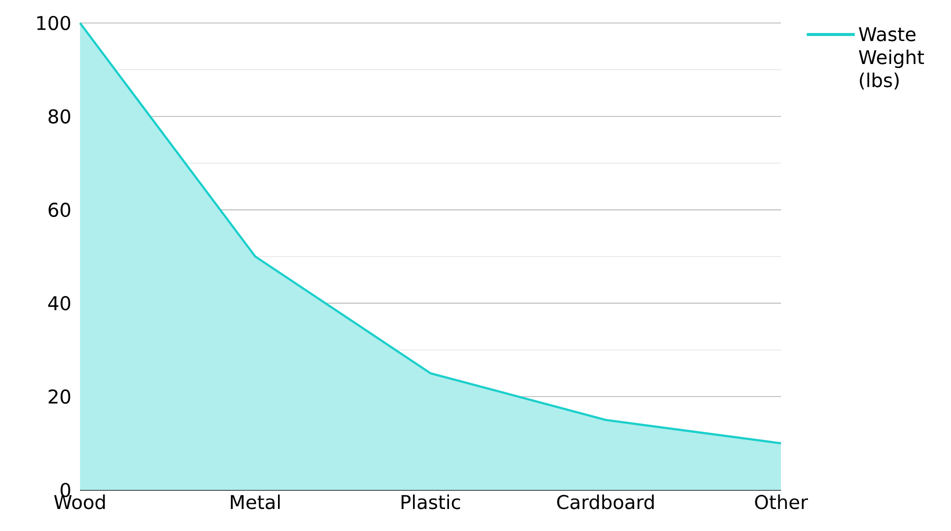 This screenshot has width=951, height=531. What do you see at coordinates (59, 396) in the screenshot?
I see `y-tick-label: 20` at bounding box center [59, 396].